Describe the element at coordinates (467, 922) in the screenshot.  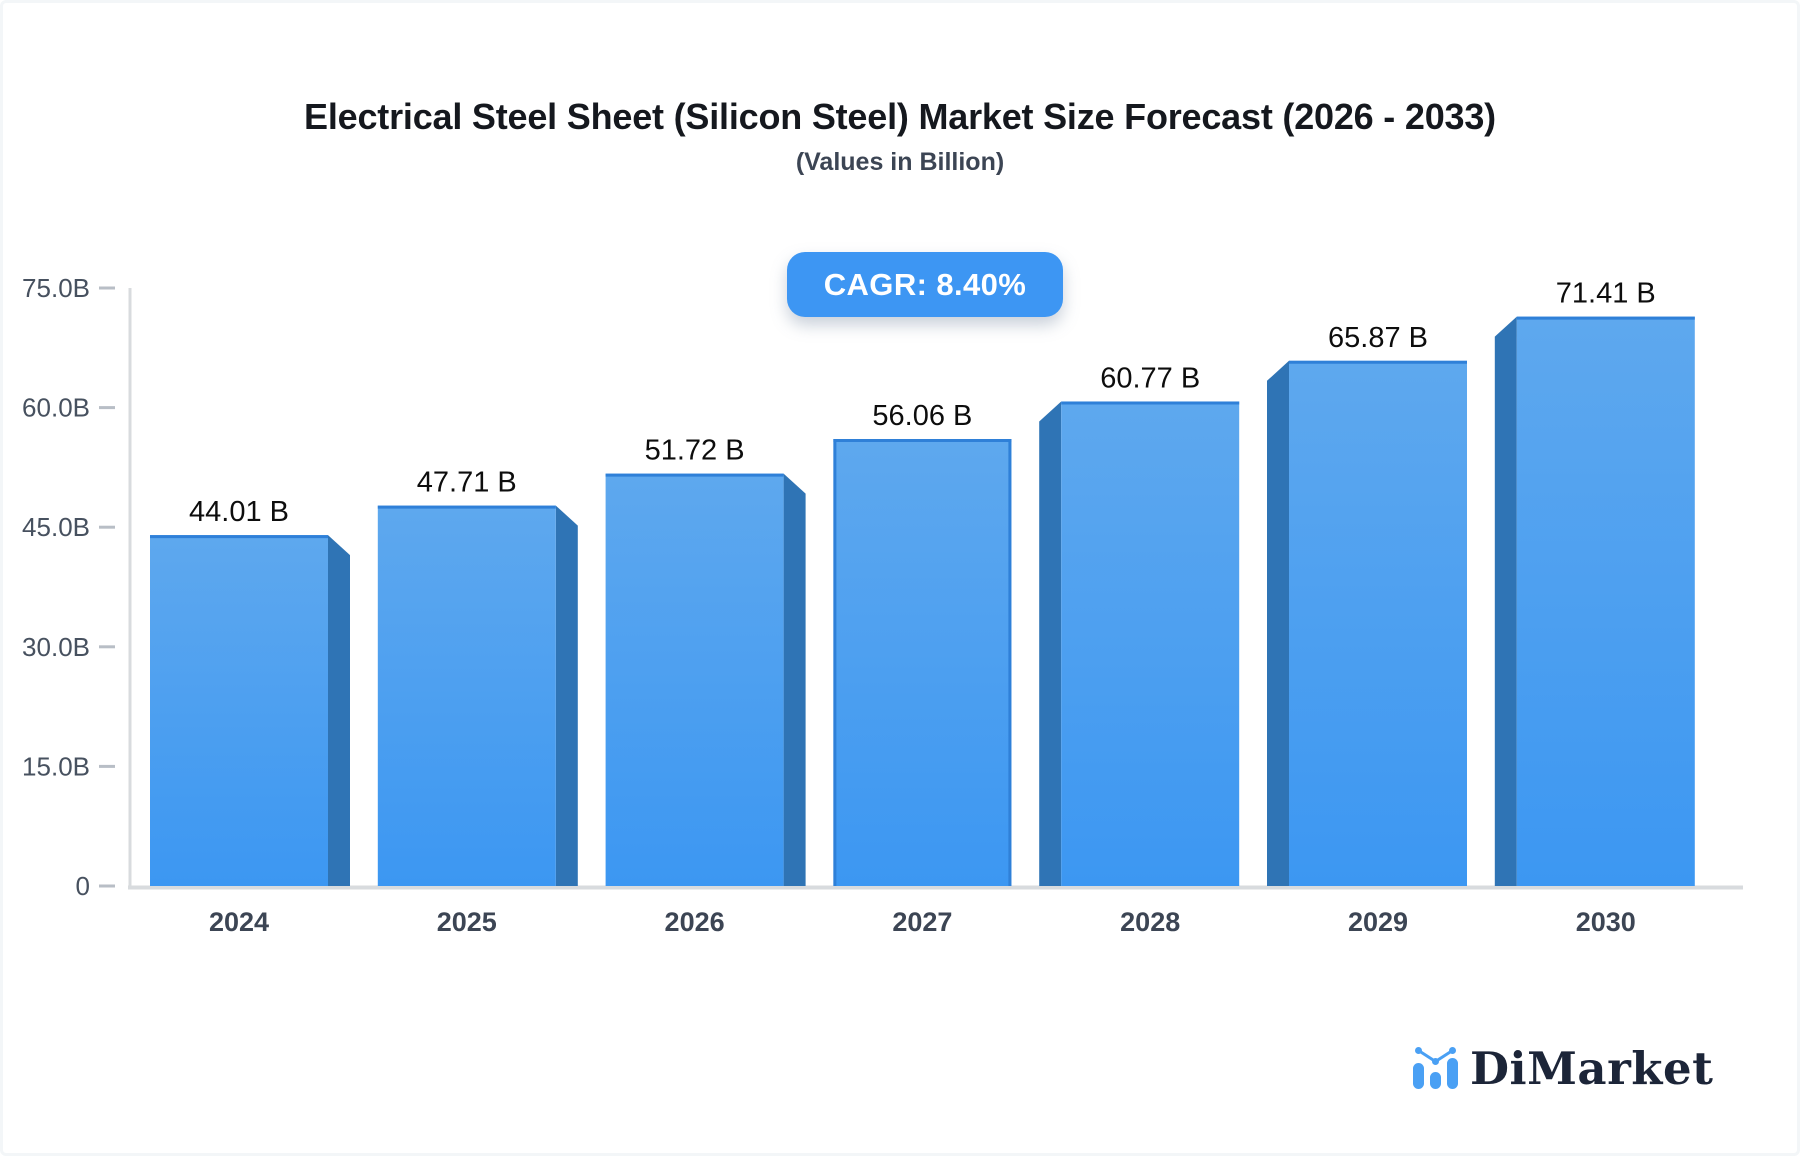
I see `x-category-label: 2025` at that location.